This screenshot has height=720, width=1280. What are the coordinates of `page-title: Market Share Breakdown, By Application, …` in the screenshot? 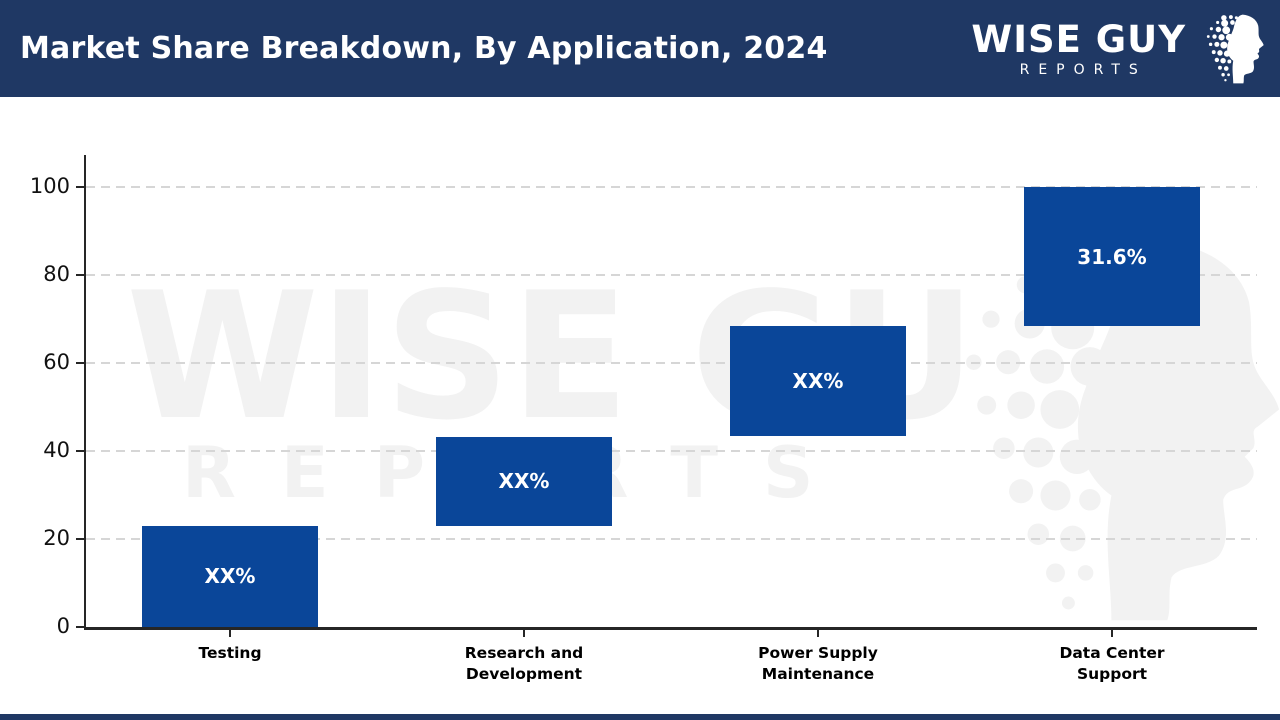 It's located at (424, 48).